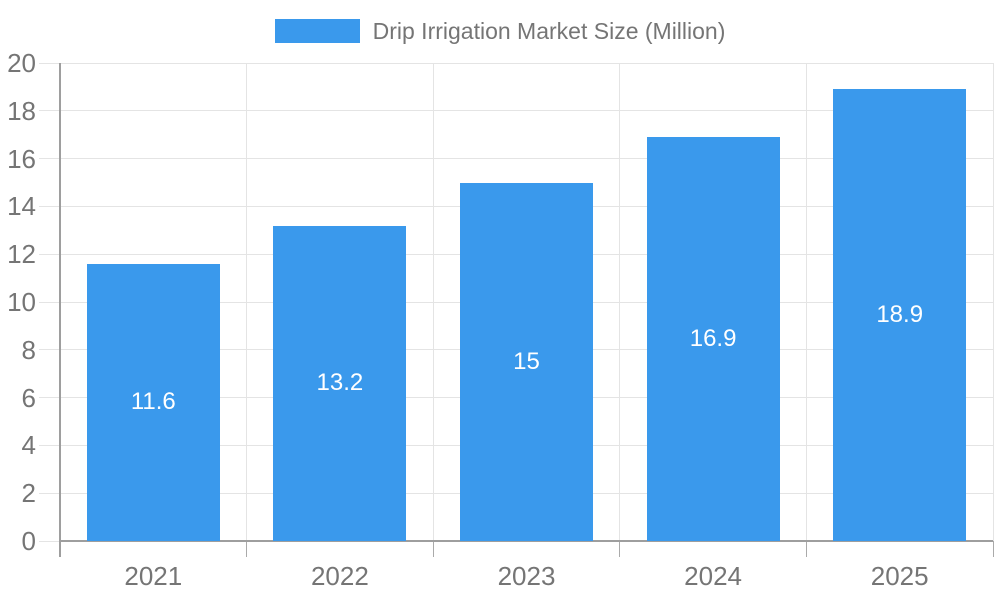 This screenshot has width=1000, height=600. Describe the element at coordinates (899, 576) in the screenshot. I see `x-axis-category-label: 2025` at that location.